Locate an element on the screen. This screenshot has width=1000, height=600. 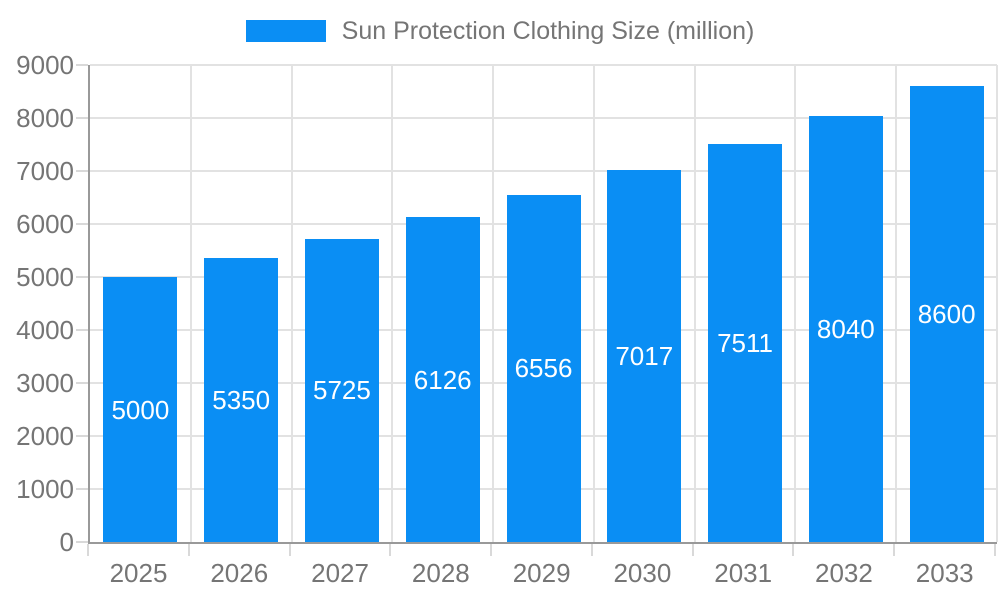
x-axis-label: 2029 is located at coordinates (541, 573).